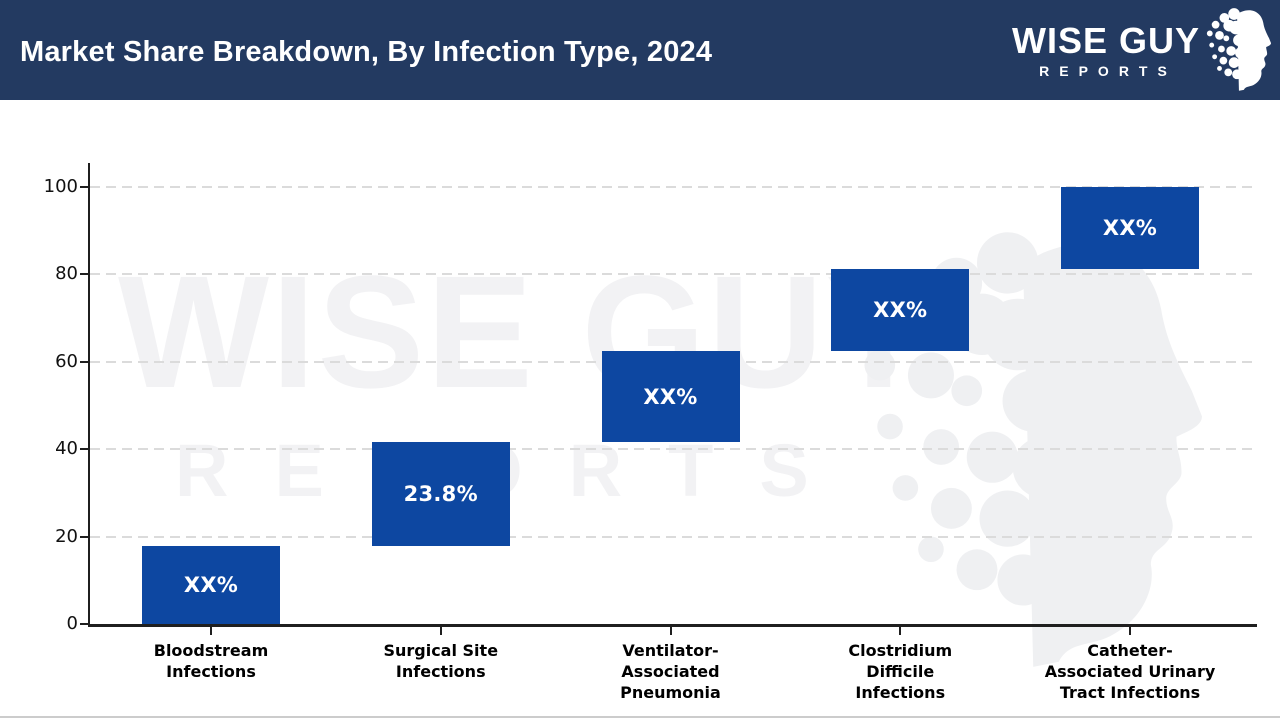  What do you see at coordinates (89, 395) in the screenshot?
I see `y-axis-line` at bounding box center [89, 395].